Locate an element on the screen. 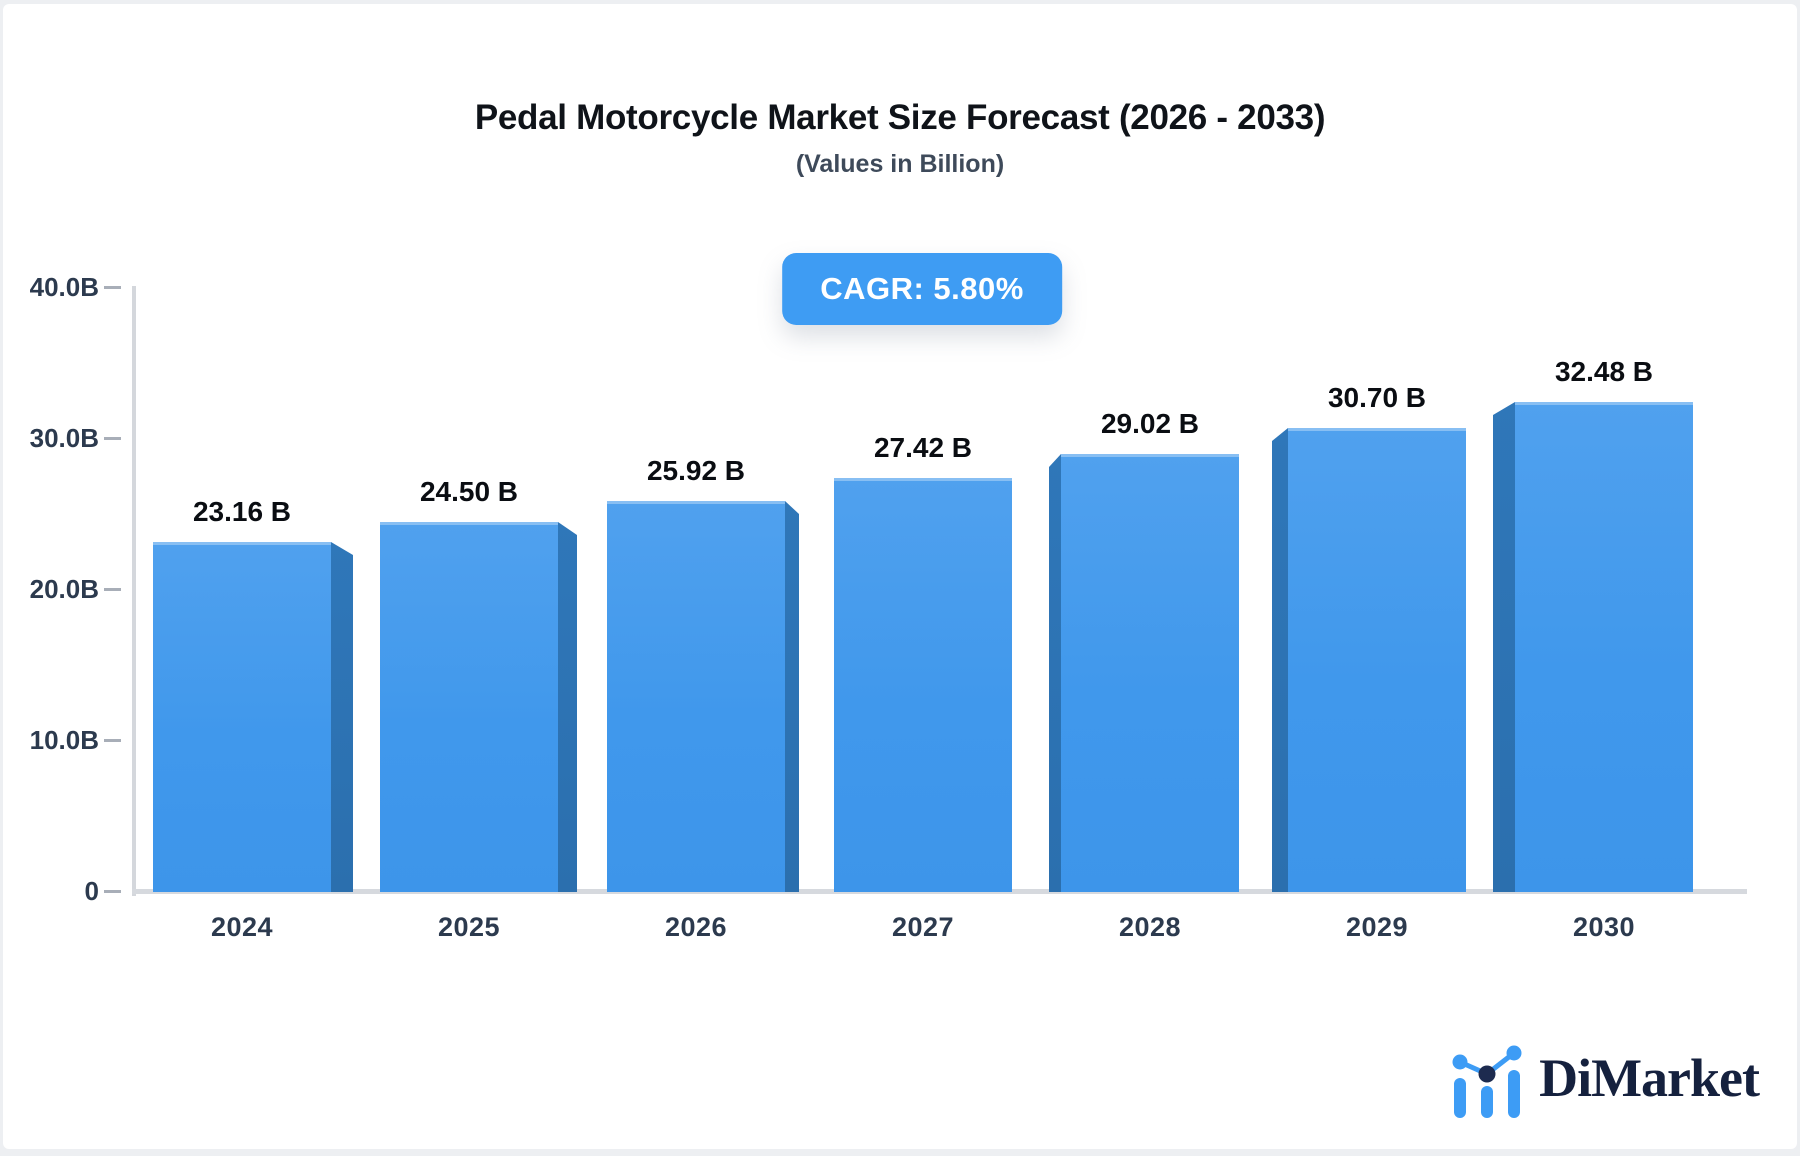 This screenshot has height=1156, width=1800. cagr-badge: CAGR: 5.80% is located at coordinates (922, 289).